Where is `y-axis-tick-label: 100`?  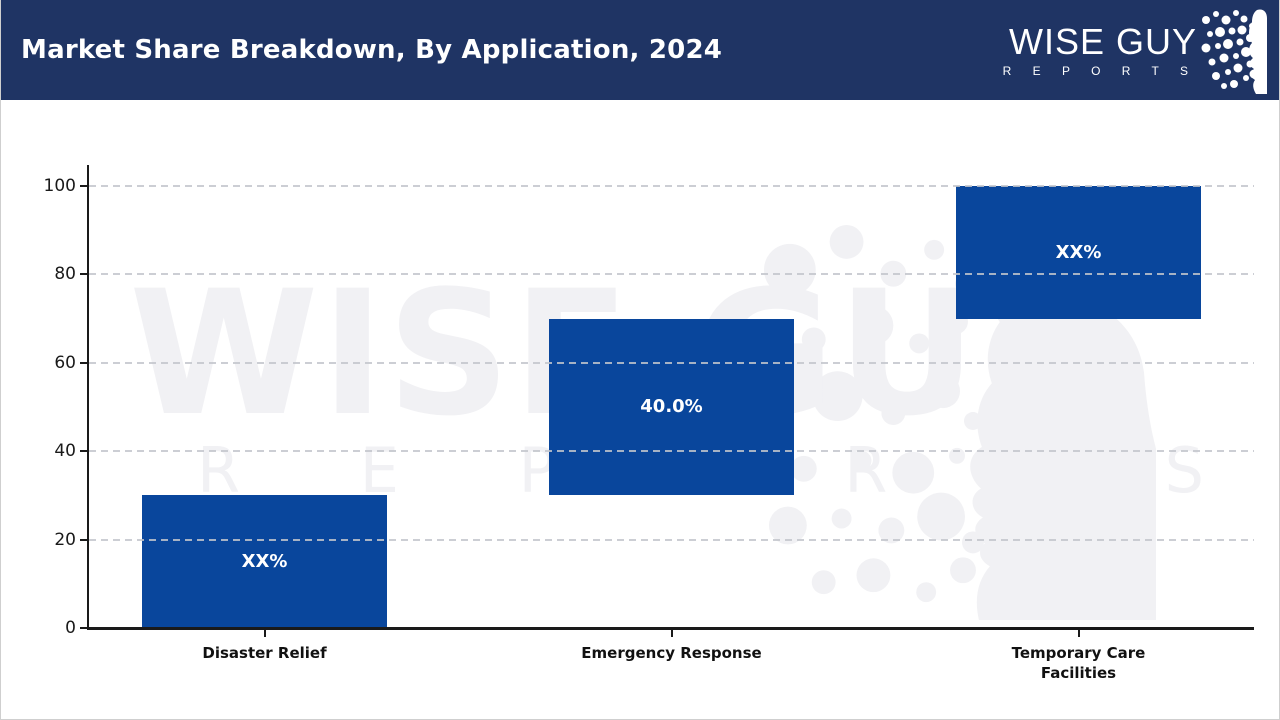 y-axis-tick-label: 100 is located at coordinates (59, 186).